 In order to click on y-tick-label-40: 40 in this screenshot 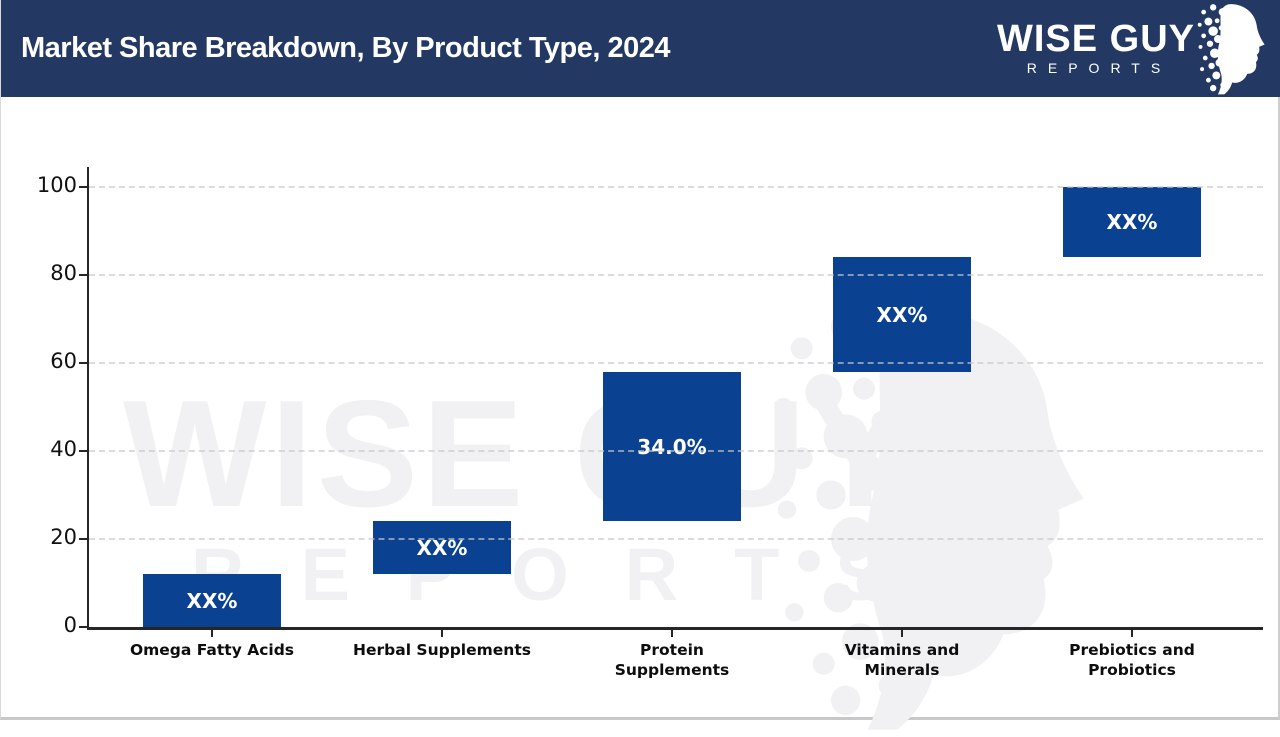, I will do `click(63, 449)`.